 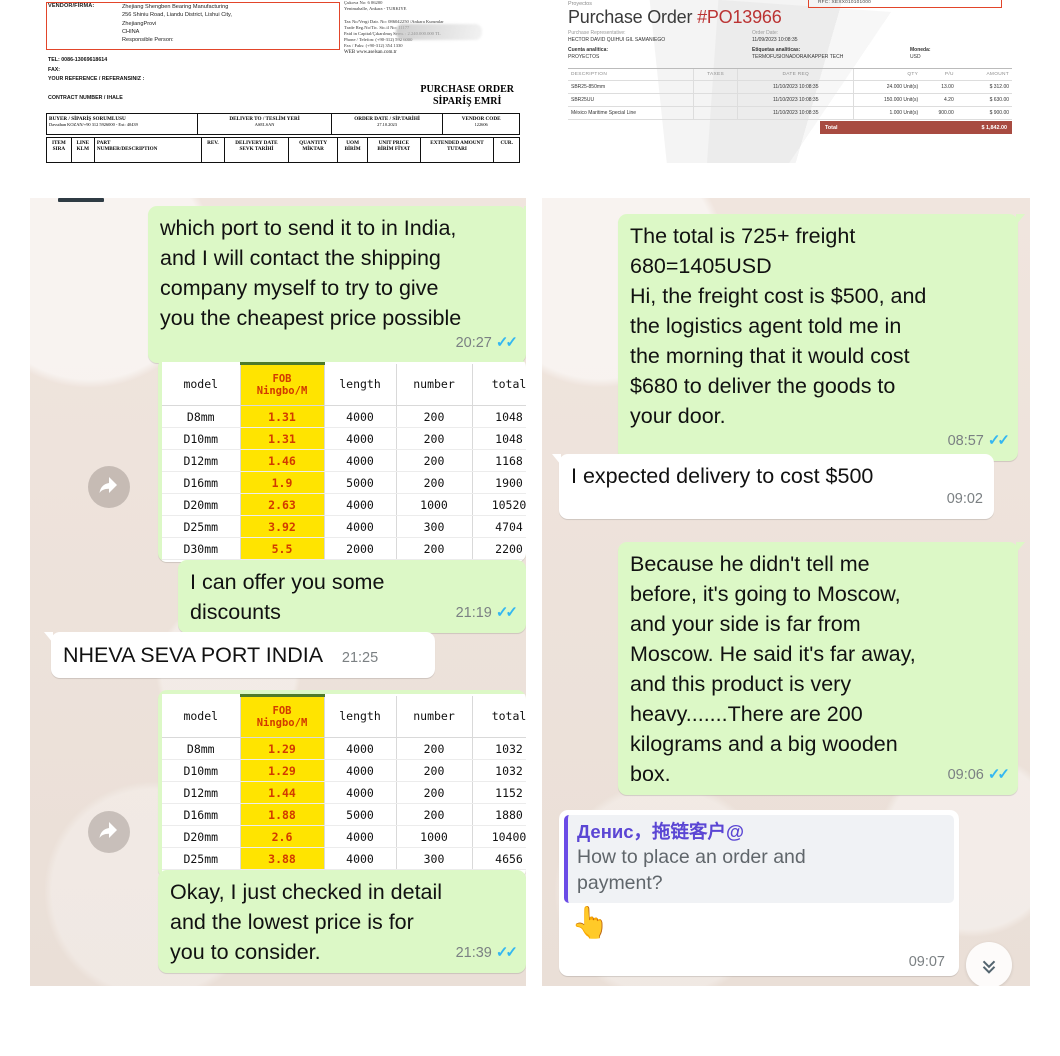 What do you see at coordinates (989, 964) in the screenshot?
I see `scroll-to-bottom-button` at bounding box center [989, 964].